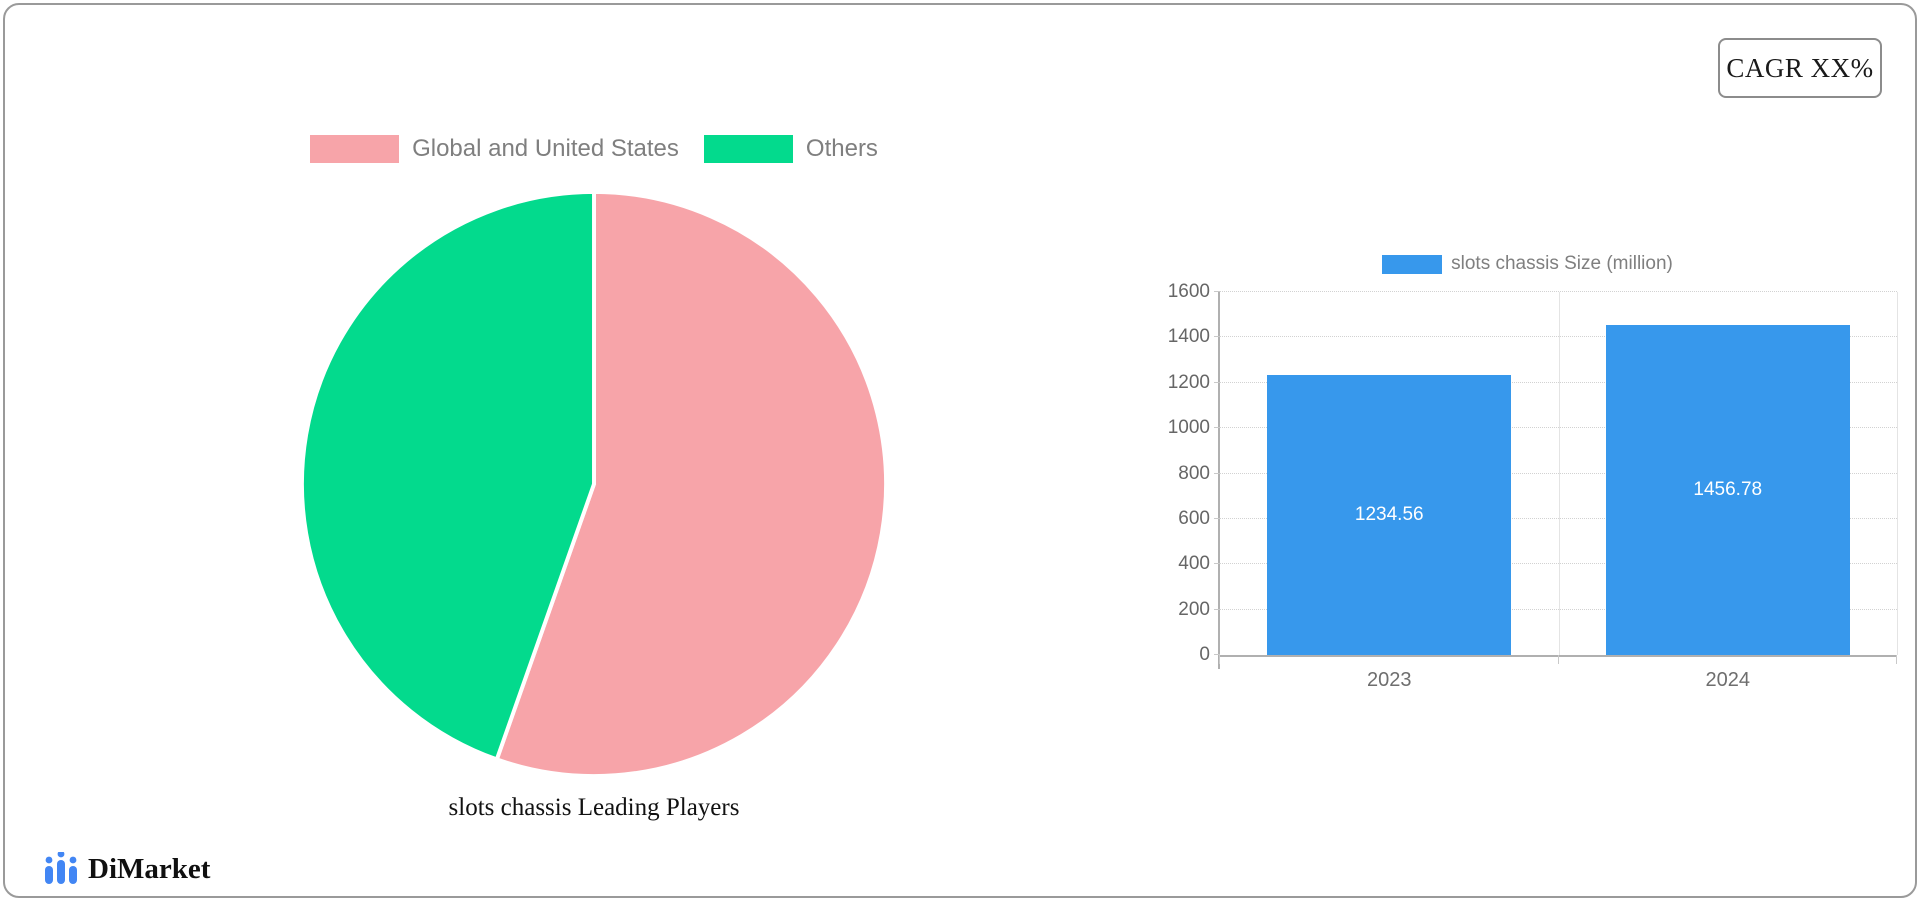 Image resolution: width=1920 pixels, height=901 pixels. I want to click on cagr-box: CAGR XX%, so click(1800, 68).